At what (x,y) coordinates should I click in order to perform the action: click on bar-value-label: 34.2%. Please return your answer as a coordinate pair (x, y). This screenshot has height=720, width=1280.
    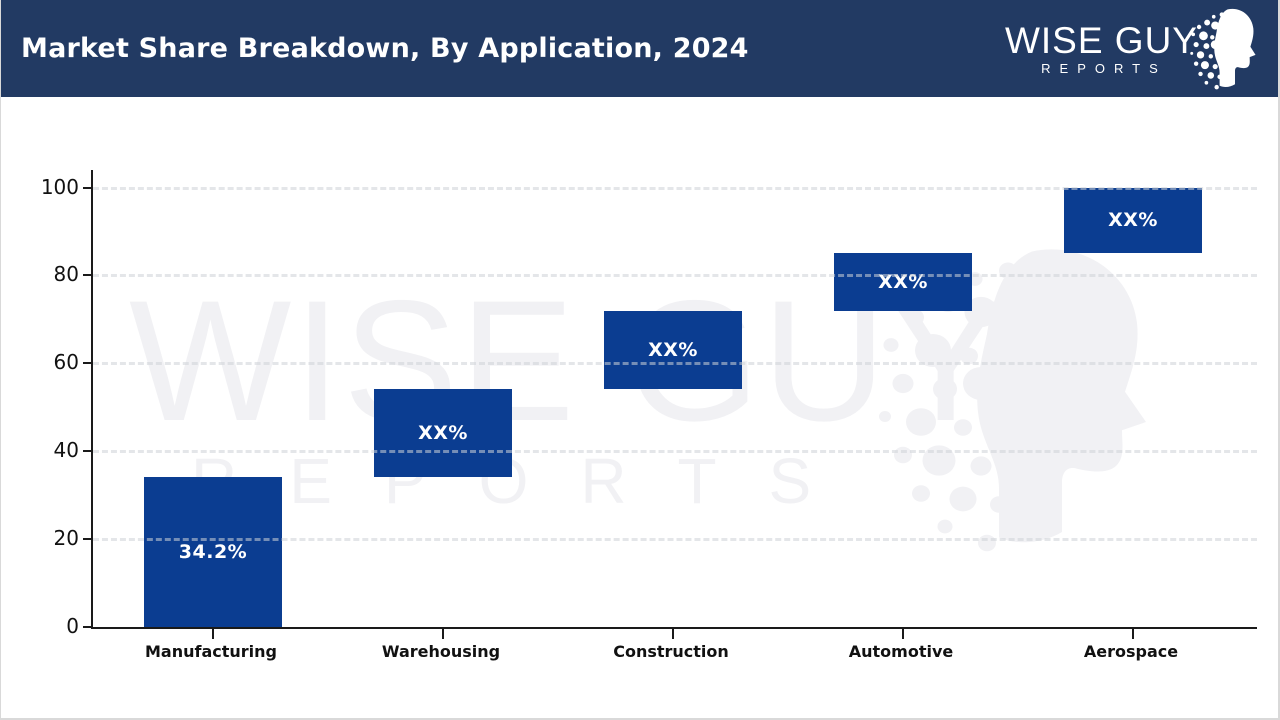
    Looking at the image, I should click on (213, 551).